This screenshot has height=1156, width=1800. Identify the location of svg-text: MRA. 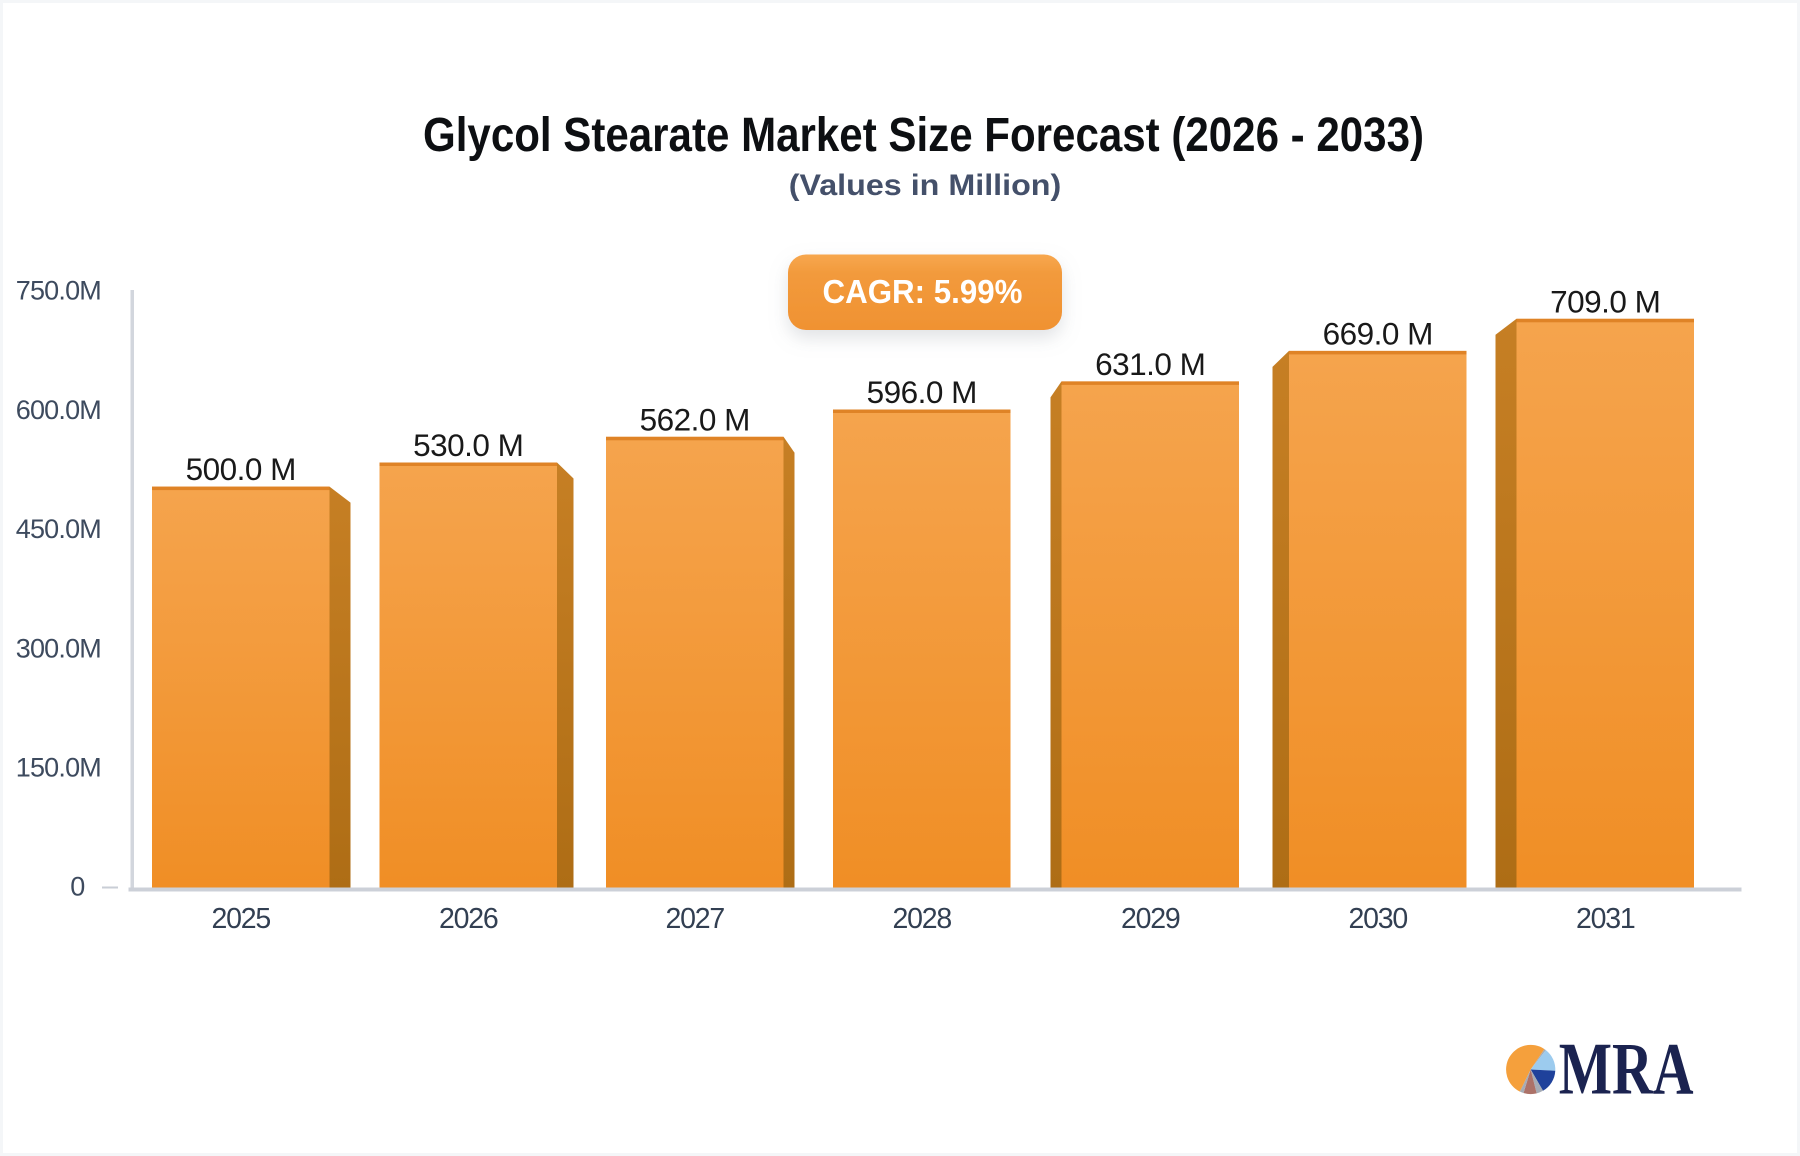
(1626, 1069).